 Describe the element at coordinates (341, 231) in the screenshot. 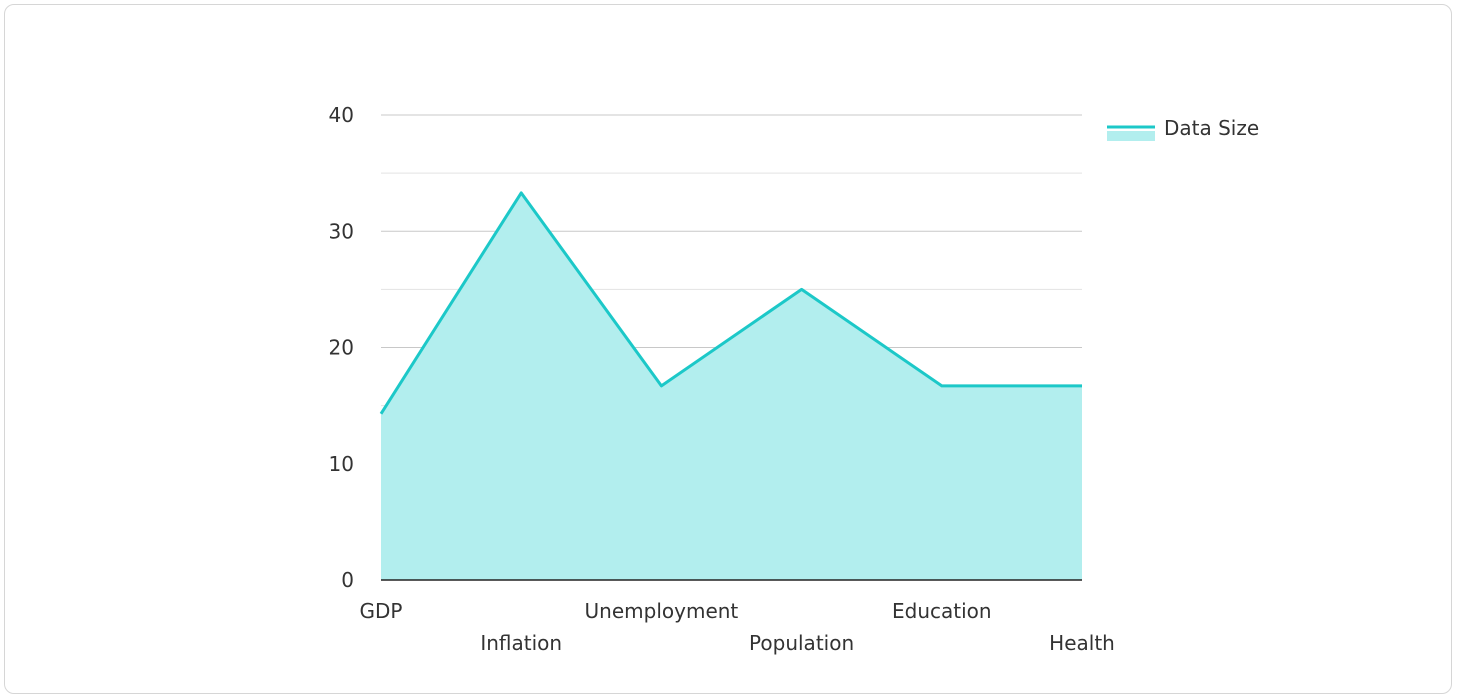

I see `y-tick-label: 30` at that location.